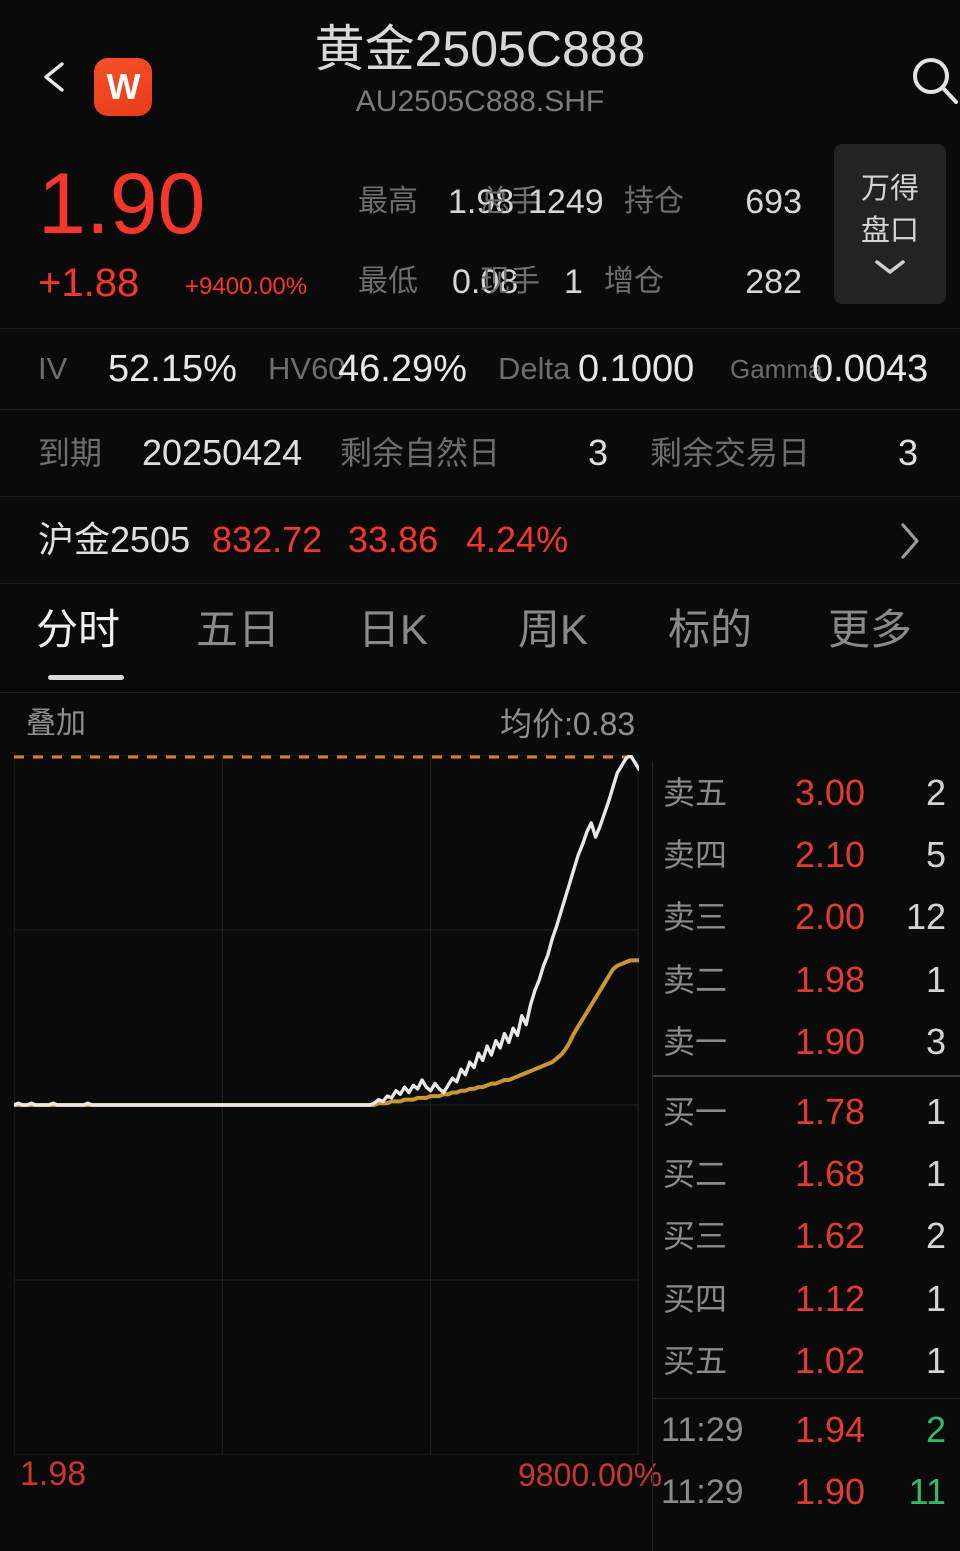 The width and height of the screenshot is (960, 1551). Describe the element at coordinates (890, 269) in the screenshot. I see `wind-panel-chevron` at that location.